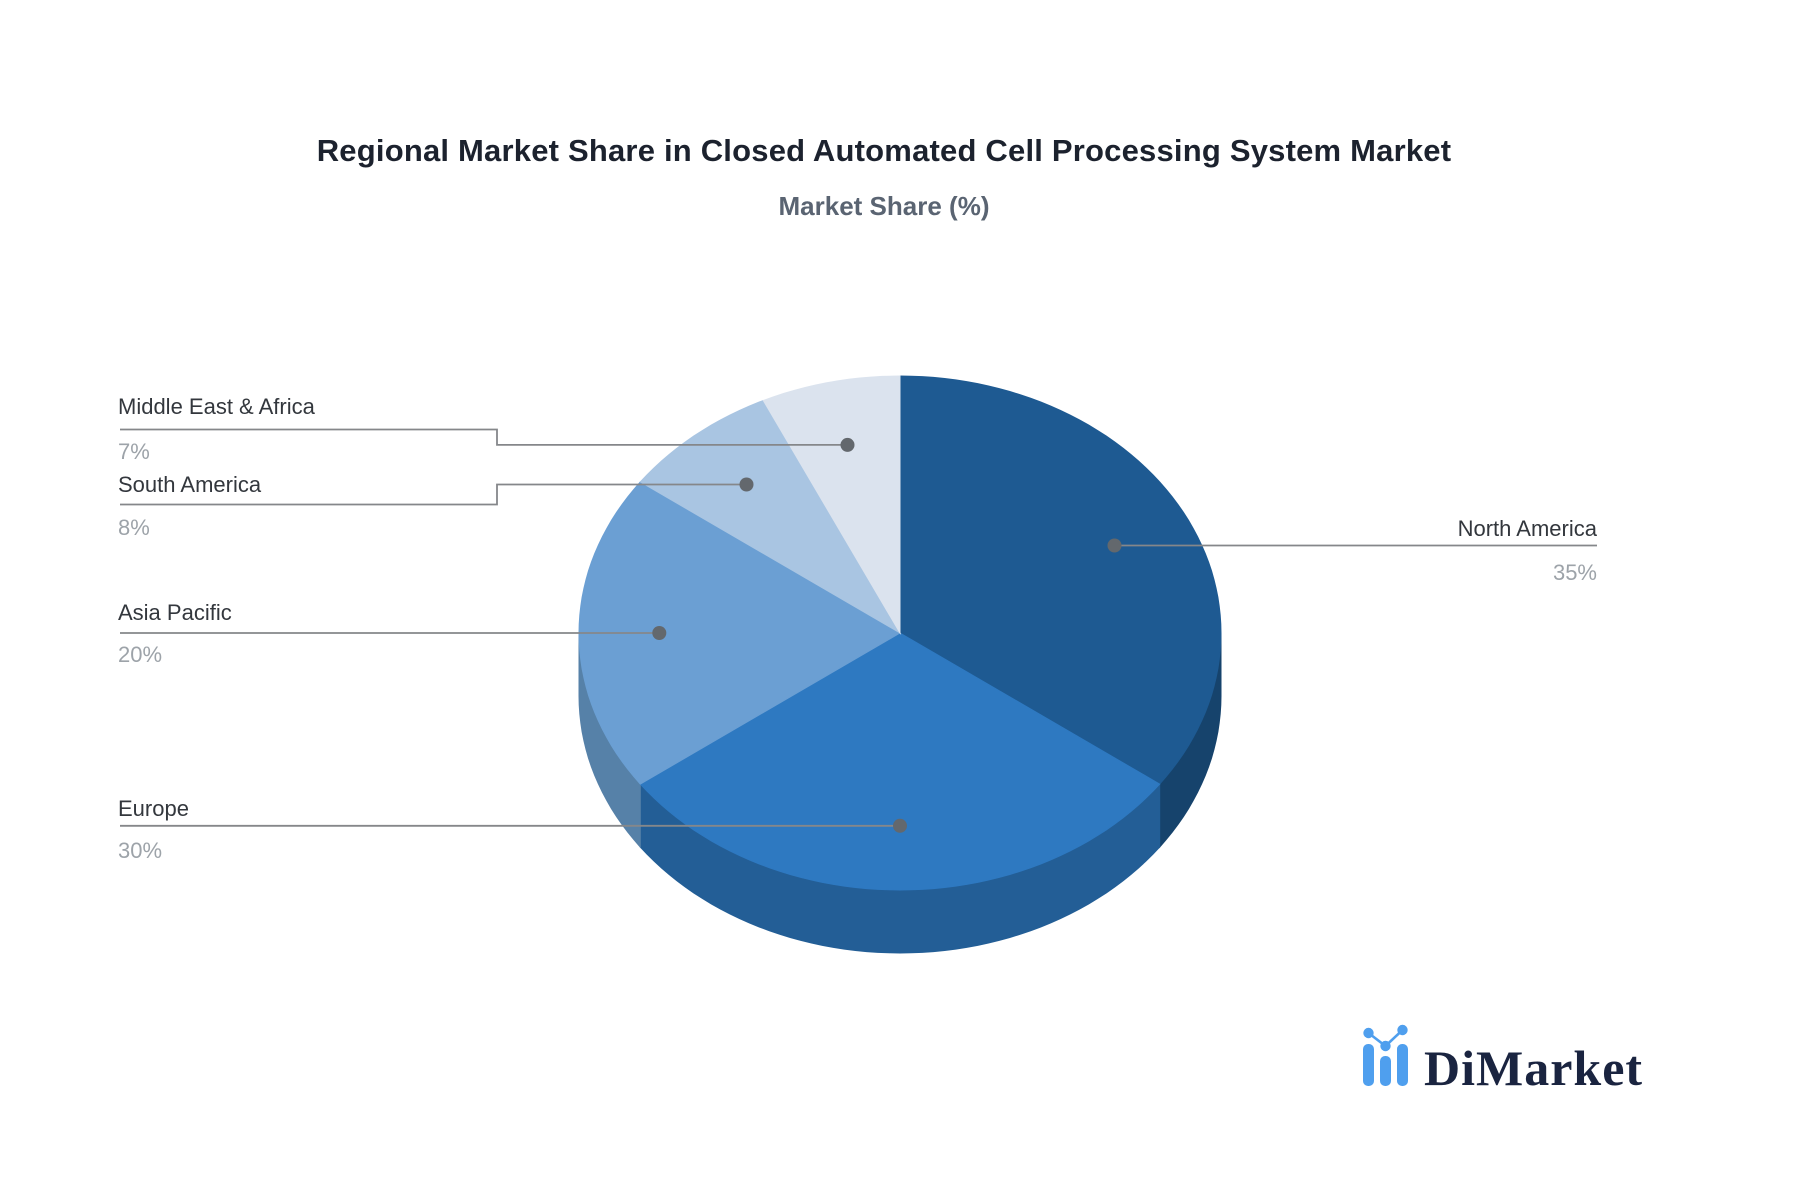 This screenshot has height=1196, width=1800. Describe the element at coordinates (140, 850) in the screenshot. I see `slice-percent-europe: 30%` at that location.